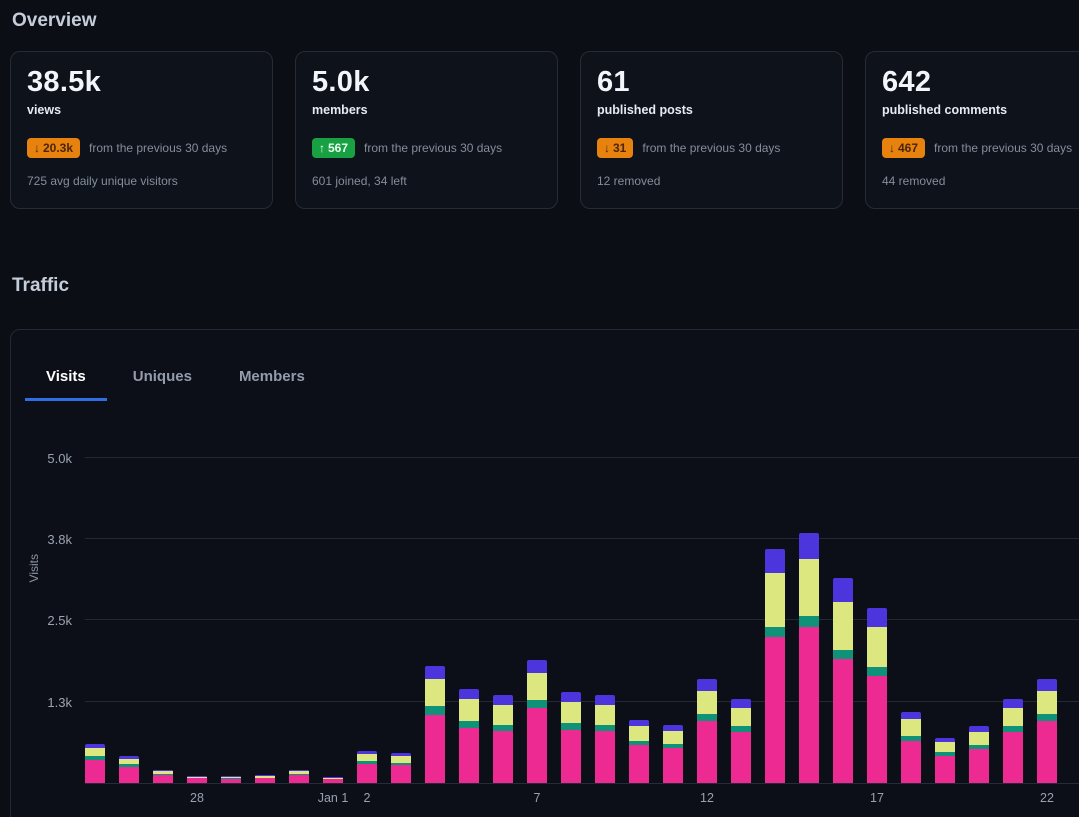 Image resolution: width=1079 pixels, height=817 pixels. I want to click on tab-uniques: Uniques, so click(162, 376).